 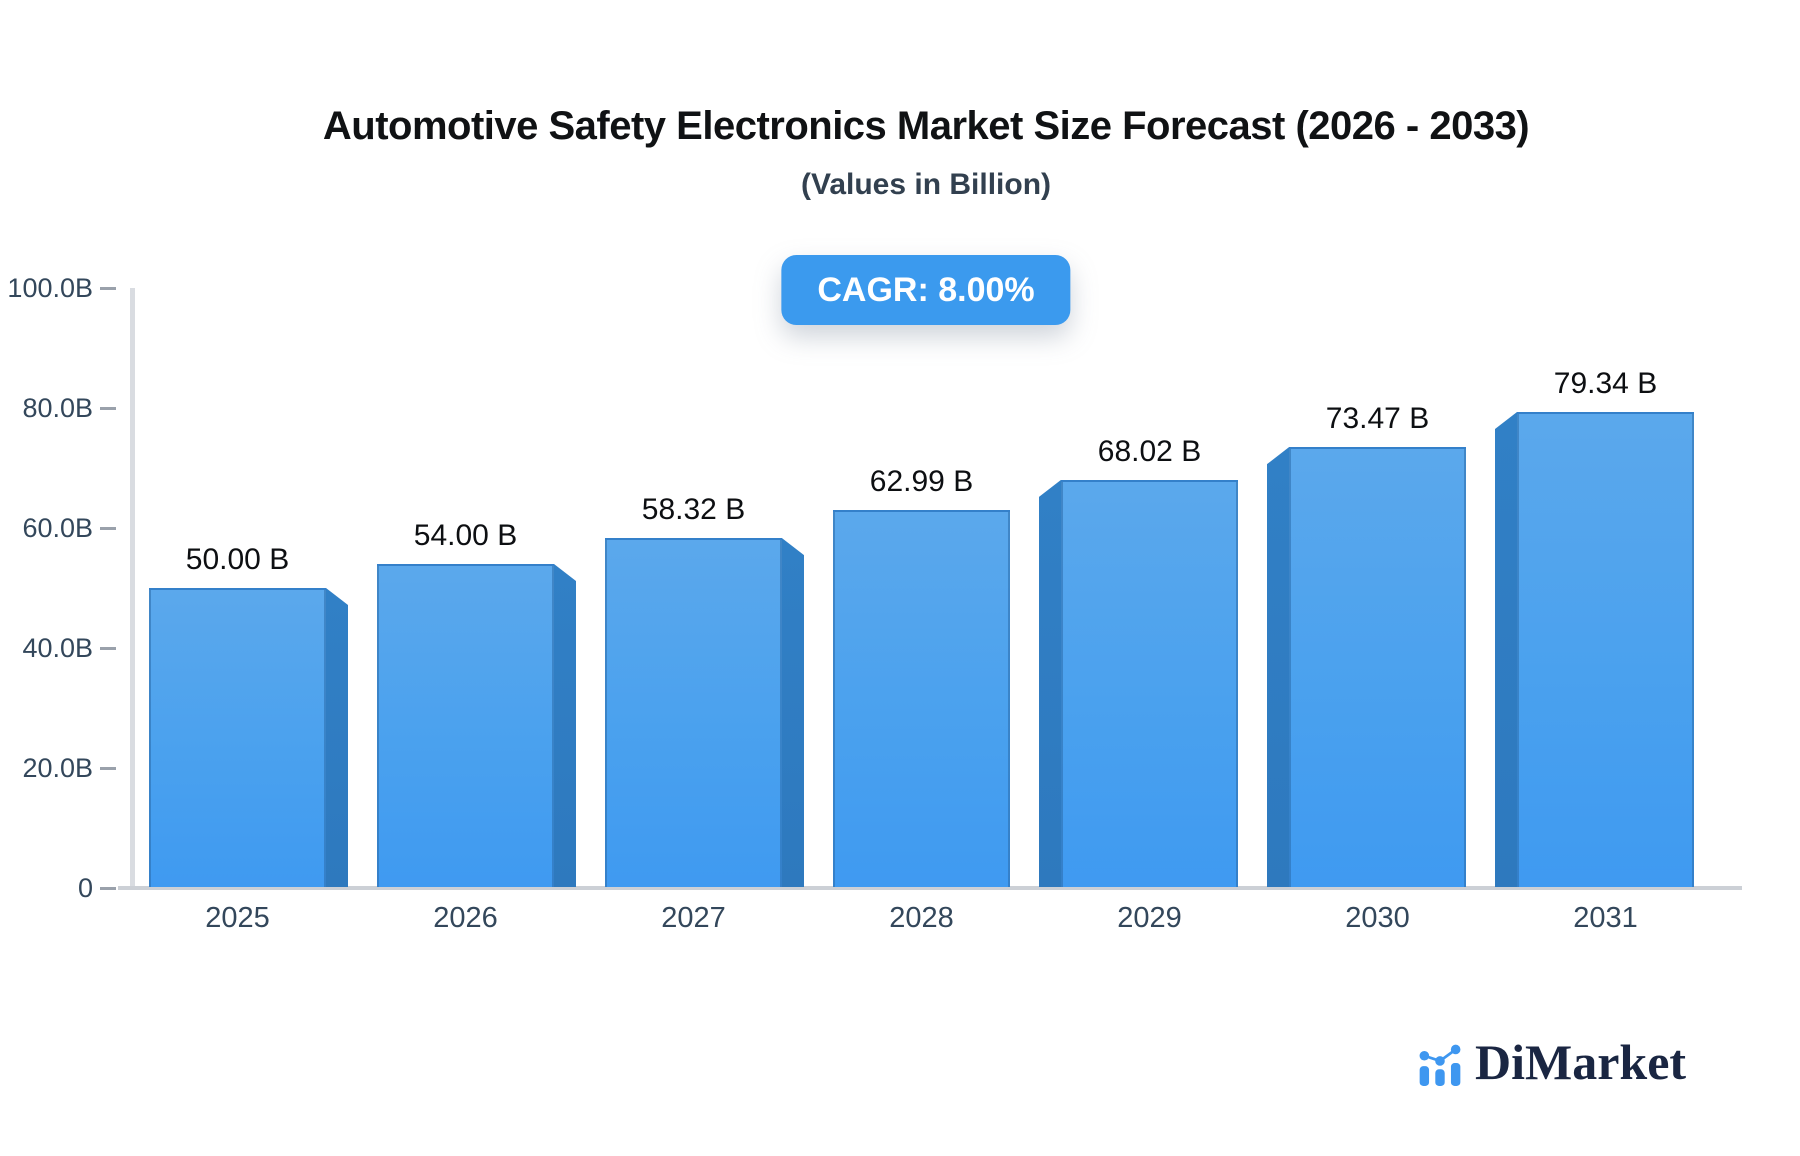 What do you see at coordinates (237, 737) in the screenshot?
I see `bar-2025` at bounding box center [237, 737].